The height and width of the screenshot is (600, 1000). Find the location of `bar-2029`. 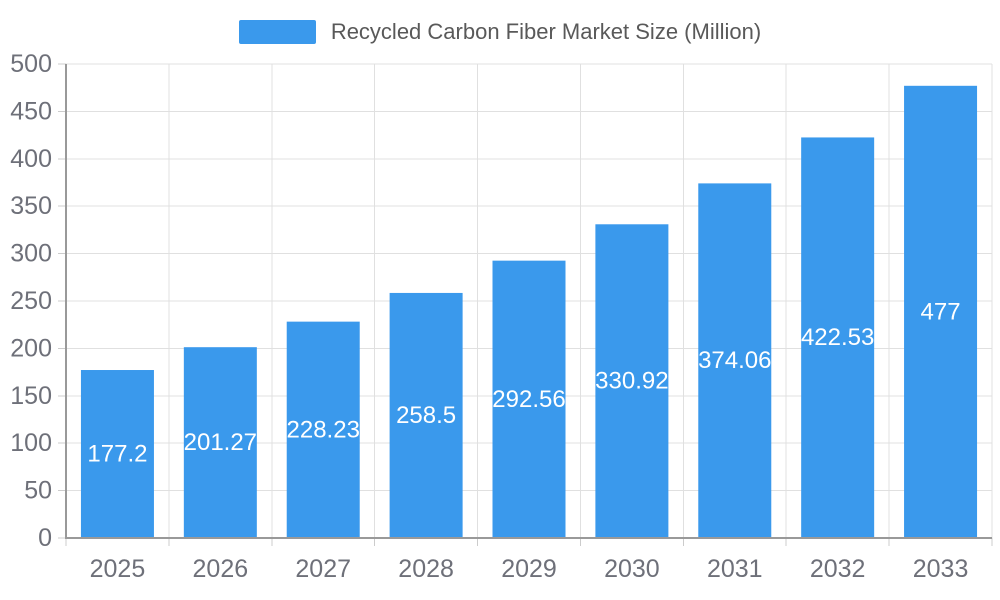

bar-2029 is located at coordinates (529, 399).